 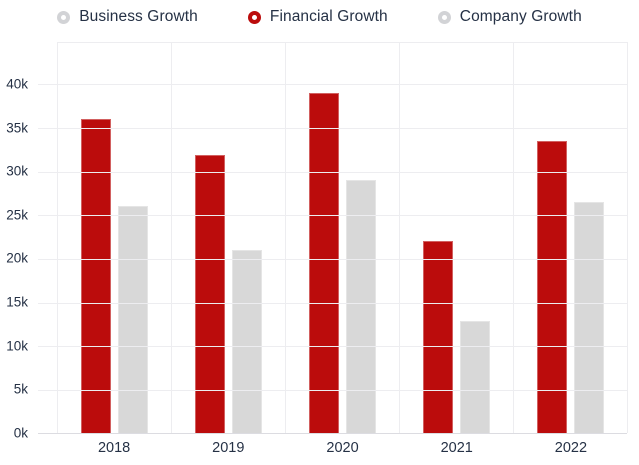 What do you see at coordinates (210, 294) in the screenshot?
I see `bar-financial-growth-2019` at bounding box center [210, 294].